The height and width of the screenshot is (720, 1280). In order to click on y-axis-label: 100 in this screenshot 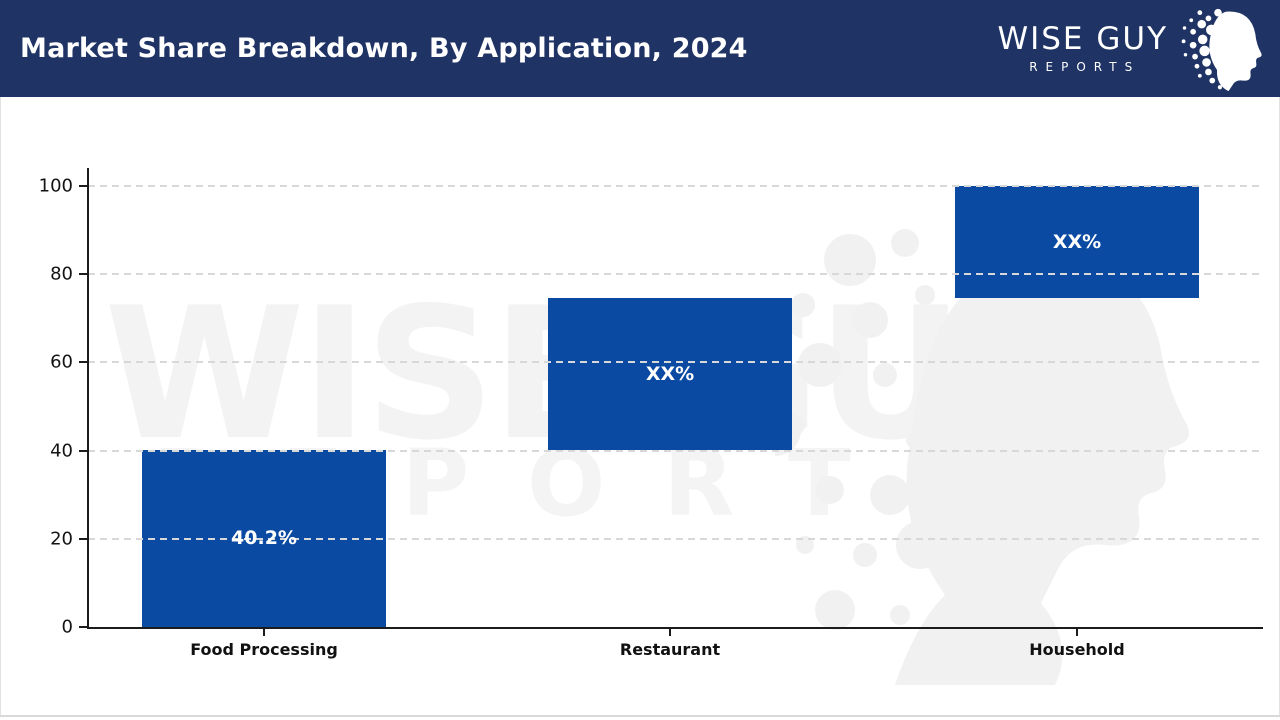, I will do `click(55, 186)`.